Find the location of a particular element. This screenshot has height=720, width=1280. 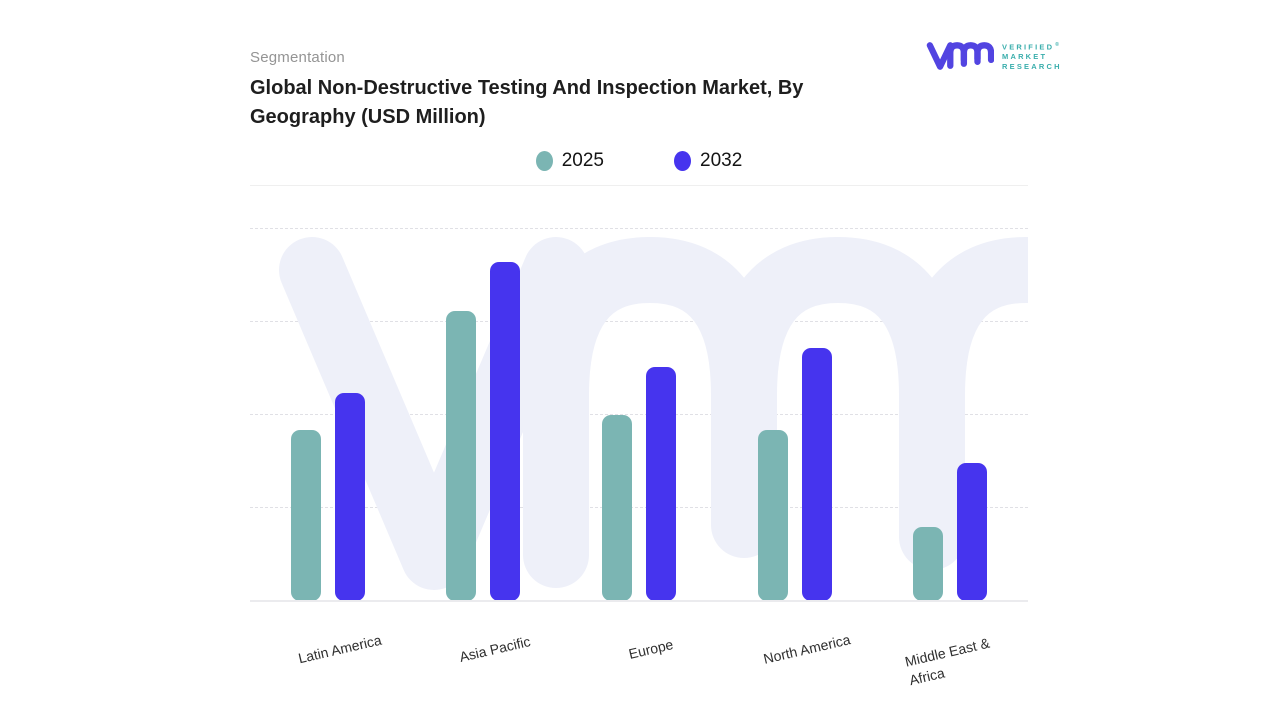

bar-2025-europe is located at coordinates (617, 508).